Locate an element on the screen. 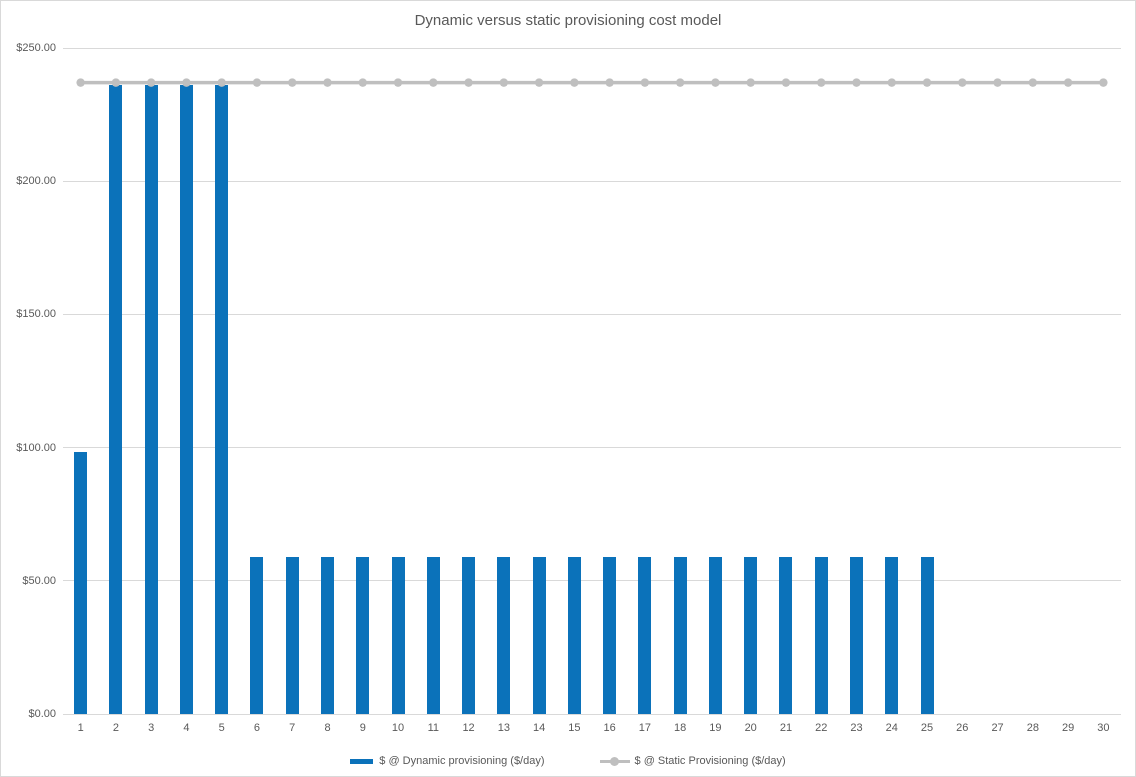 The image size is (1136, 777). legend-label-dynamic: $ @ Dynamic provisioning ($/day) is located at coordinates (462, 761).